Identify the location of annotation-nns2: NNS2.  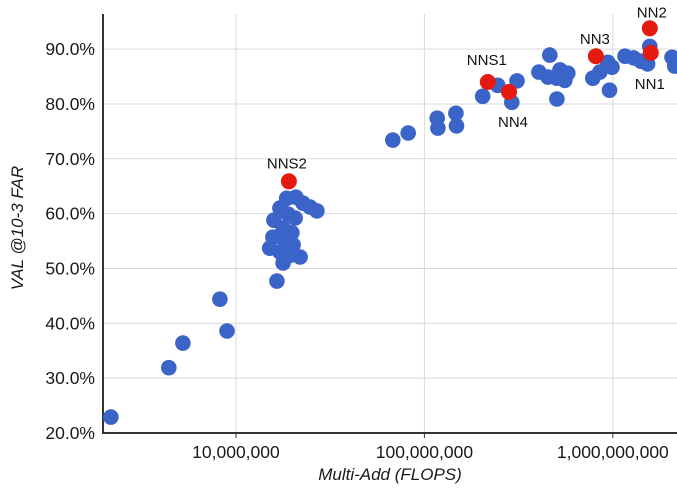
(287, 163).